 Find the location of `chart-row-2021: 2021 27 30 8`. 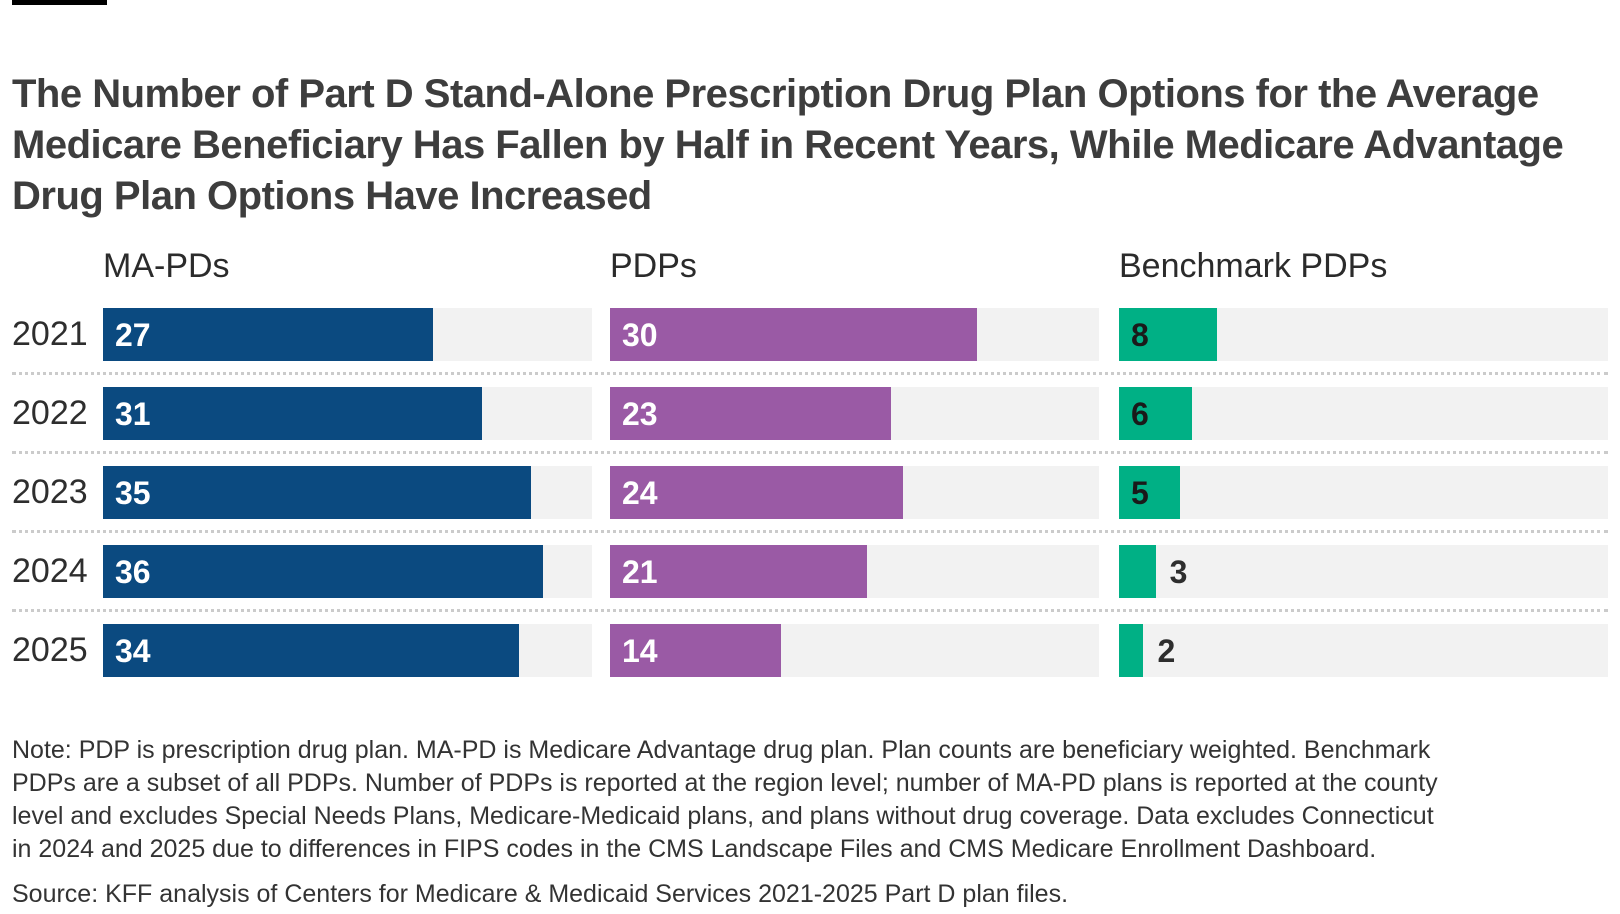

chart-row-2021: 2021 27 30 8 is located at coordinates (810, 334).